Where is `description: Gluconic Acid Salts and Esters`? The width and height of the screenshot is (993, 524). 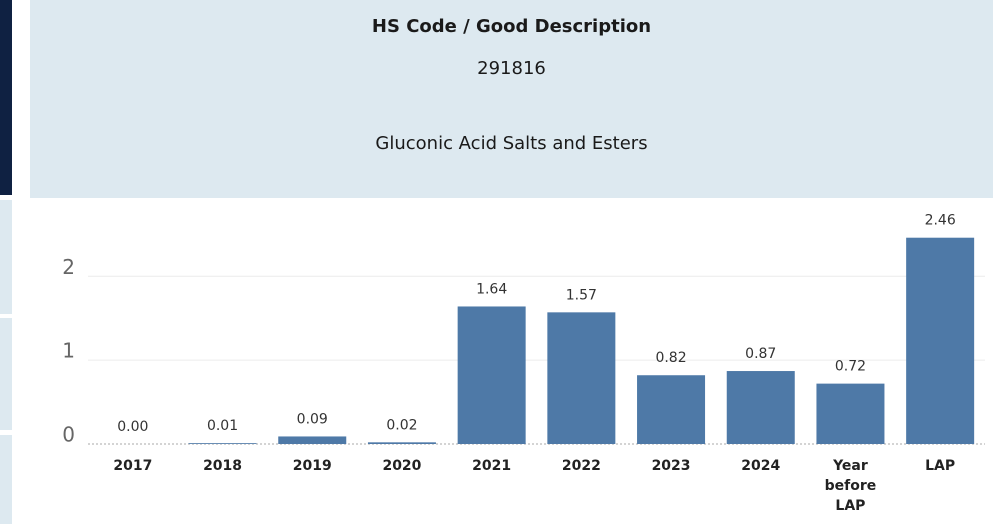
description: Gluconic Acid Salts and Esters is located at coordinates (511, 143).